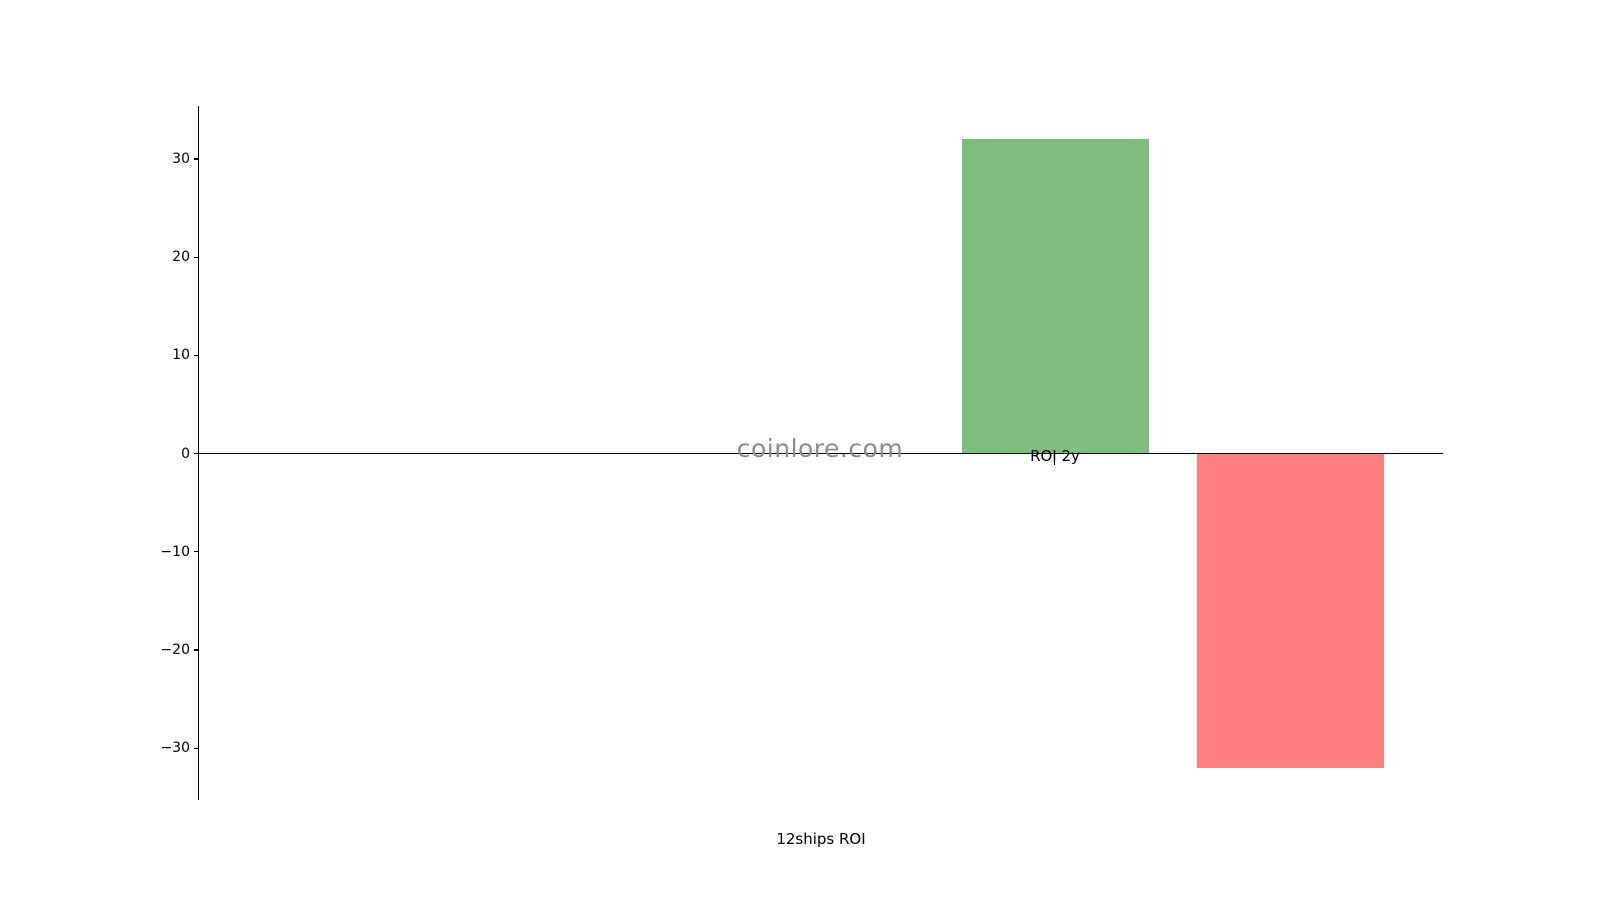  Describe the element at coordinates (175, 649) in the screenshot. I see `y-tick-label: −20` at that location.